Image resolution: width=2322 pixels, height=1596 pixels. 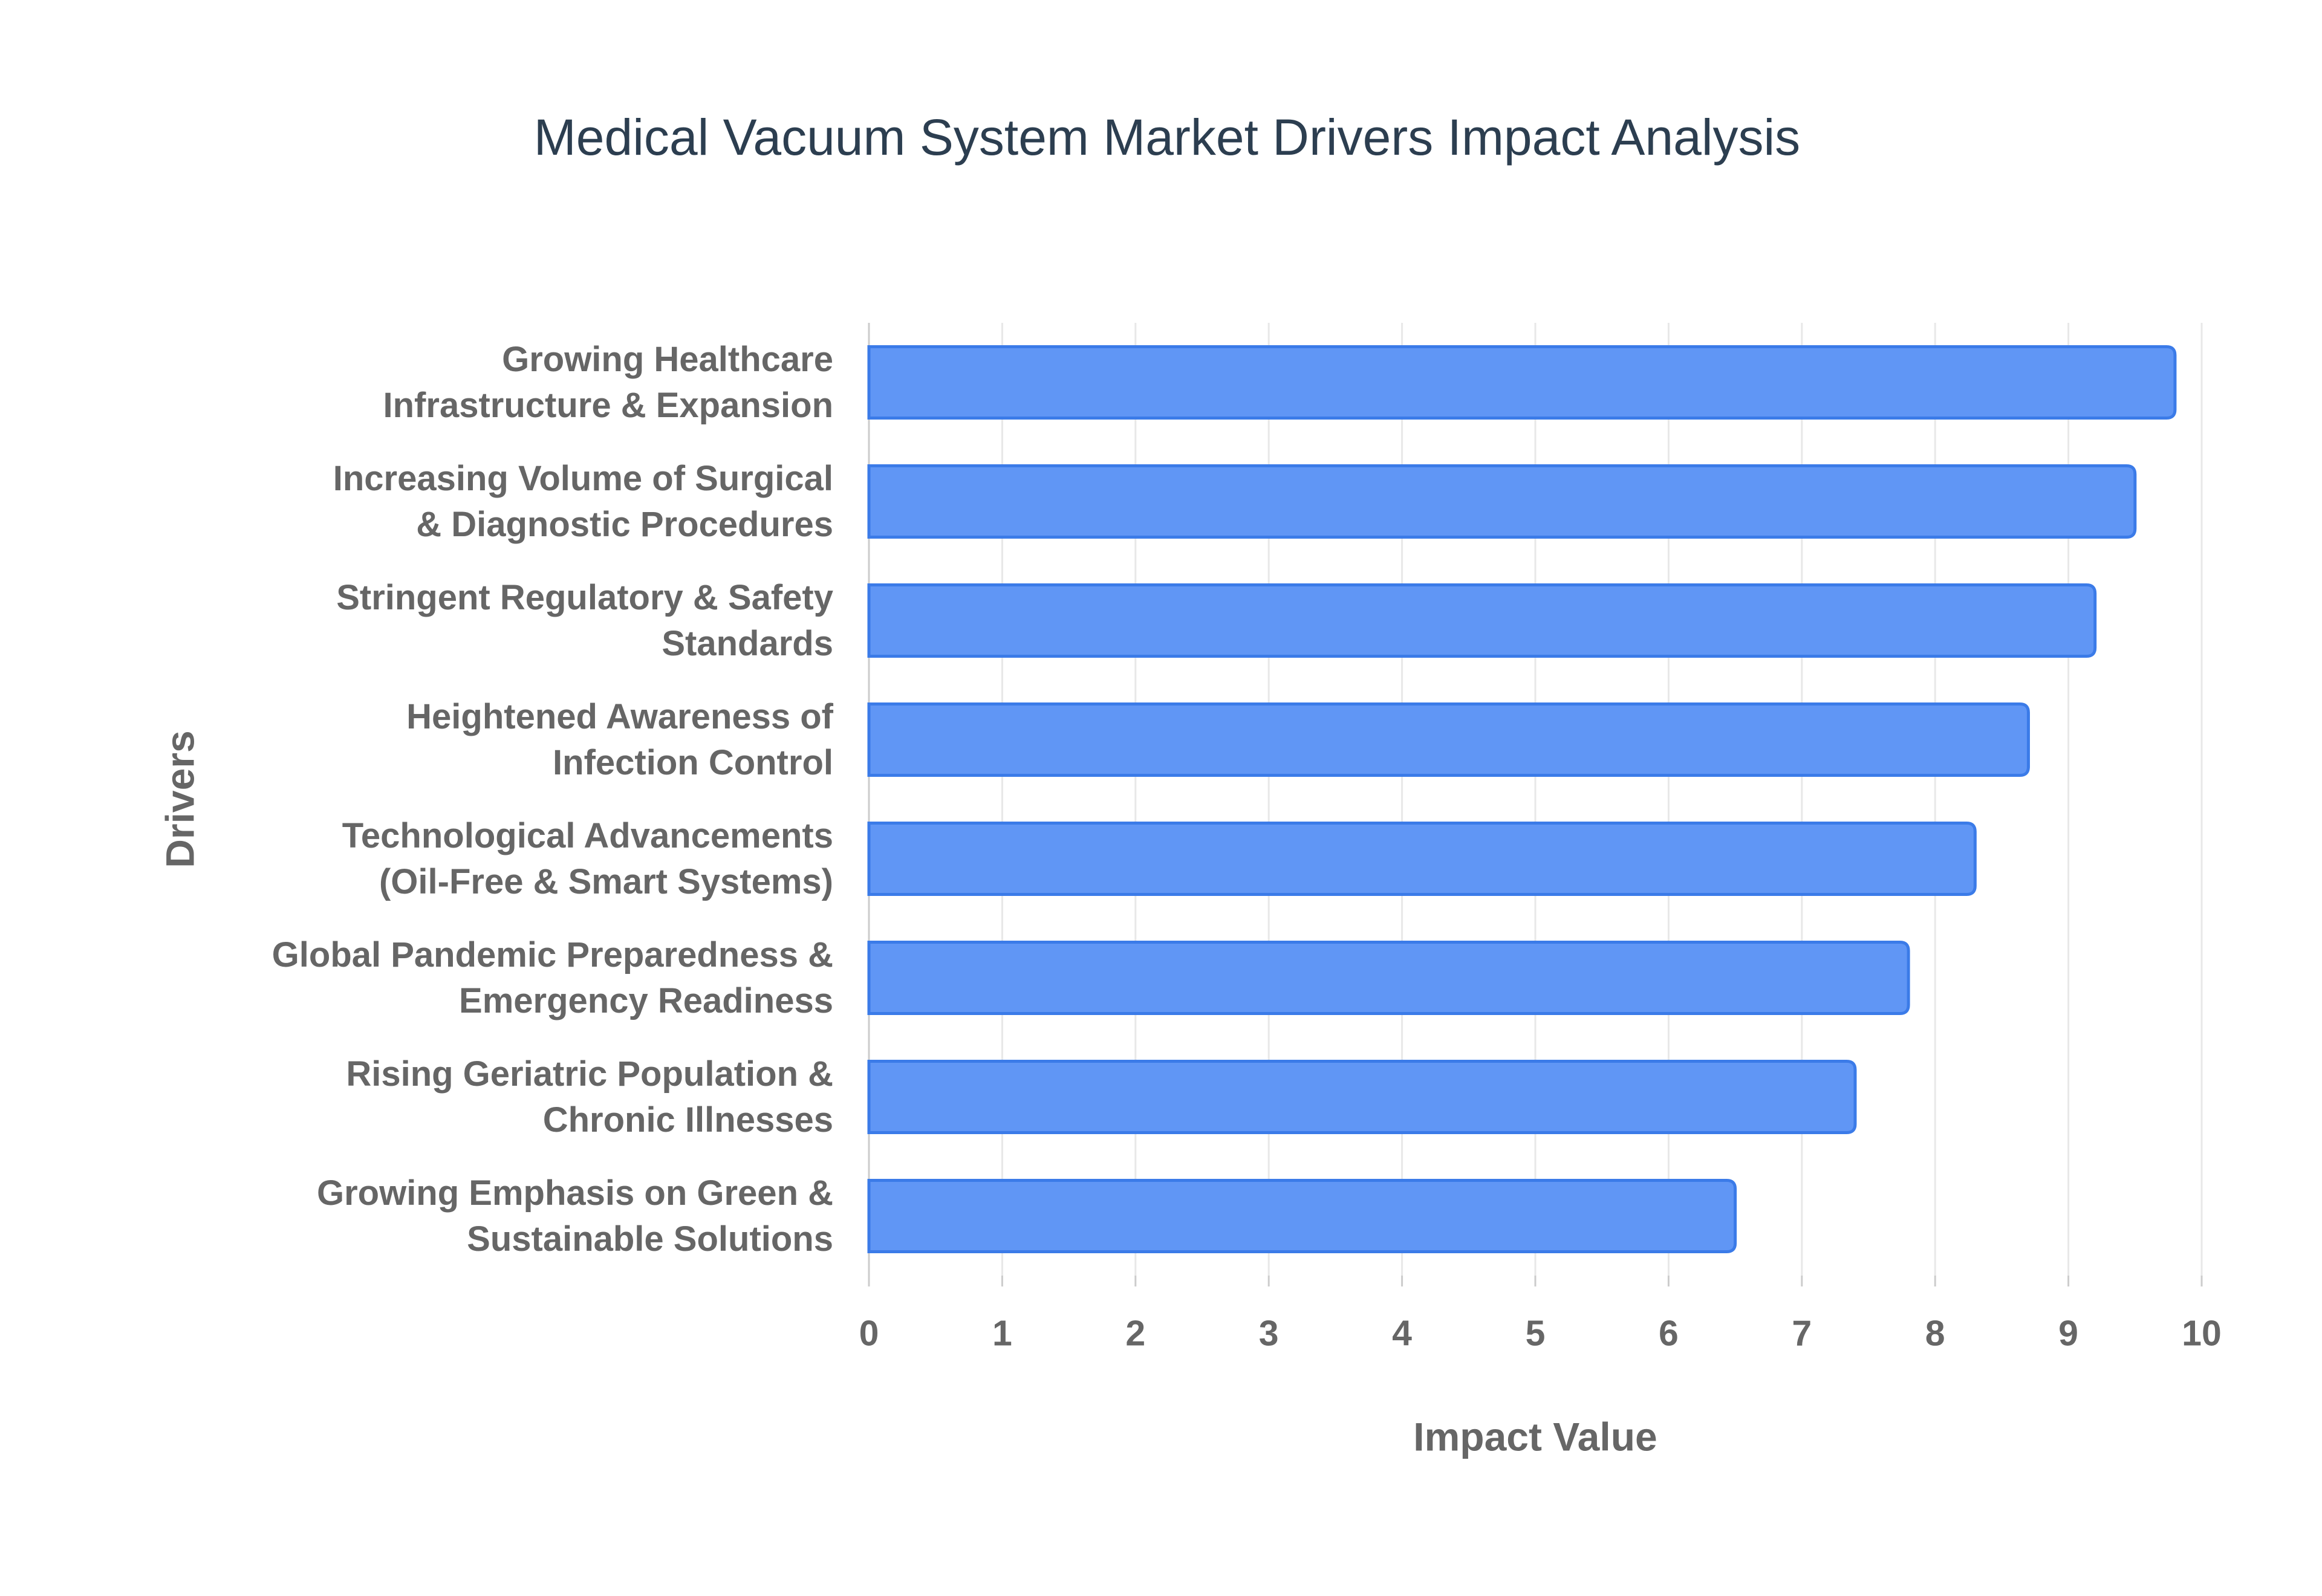 I want to click on x-tick-label: 9, so click(x=2068, y=1334).